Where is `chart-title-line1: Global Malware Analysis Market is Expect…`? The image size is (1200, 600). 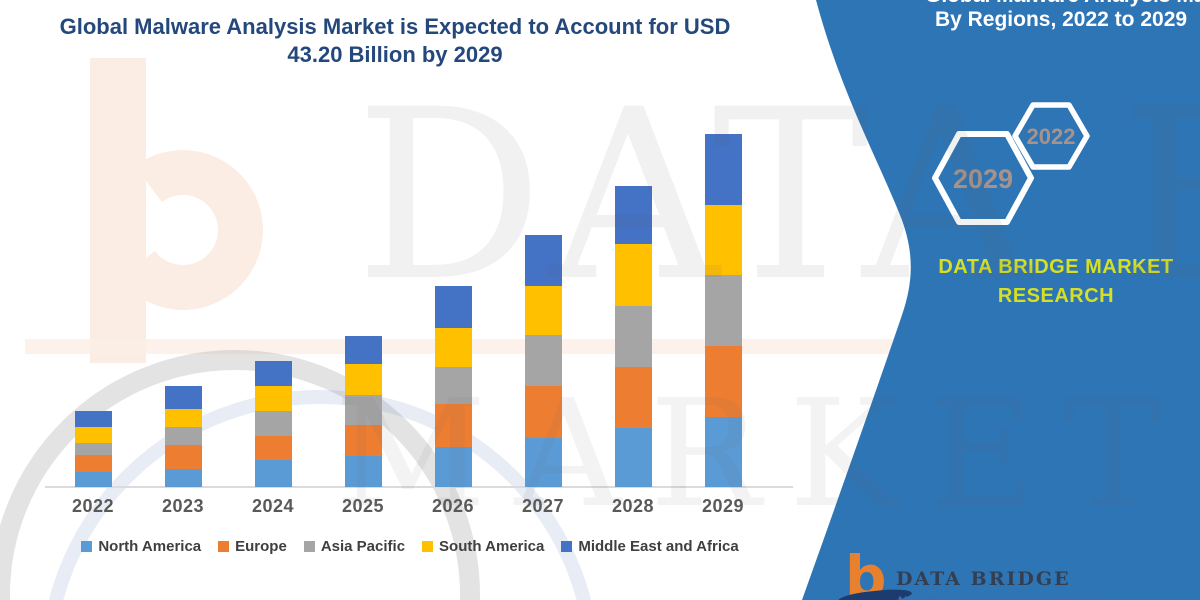
chart-title-line1: Global Malware Analysis Market is Expect… is located at coordinates (395, 26).